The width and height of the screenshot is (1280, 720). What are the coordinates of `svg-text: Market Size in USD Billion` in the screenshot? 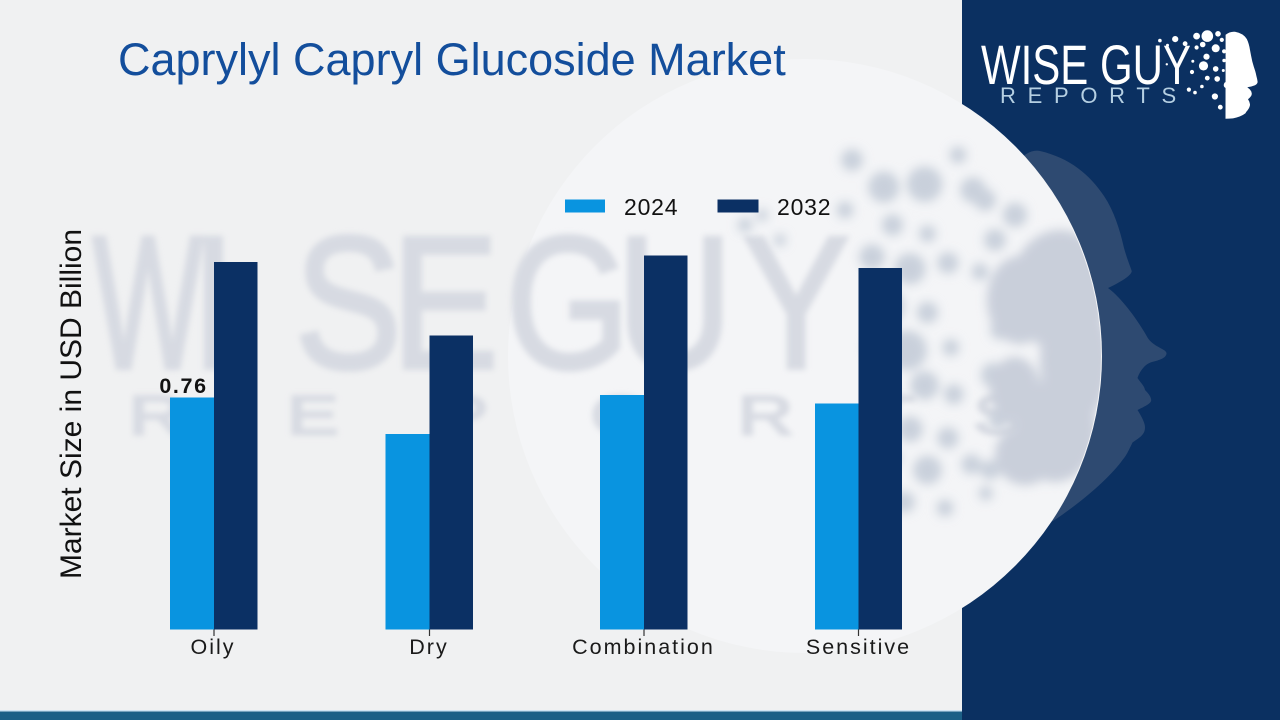 It's located at (71, 404).